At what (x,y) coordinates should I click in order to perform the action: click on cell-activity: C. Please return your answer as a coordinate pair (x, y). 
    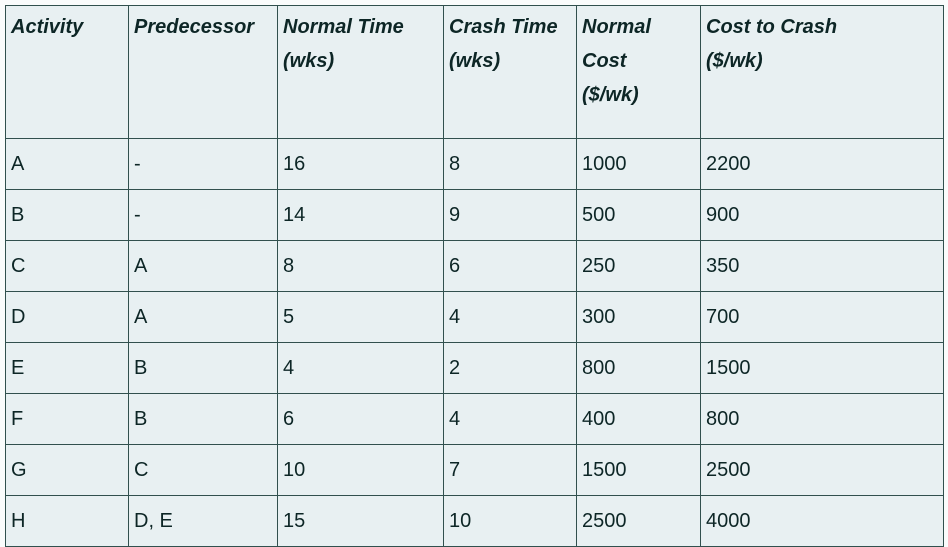
    Looking at the image, I should click on (67, 266).